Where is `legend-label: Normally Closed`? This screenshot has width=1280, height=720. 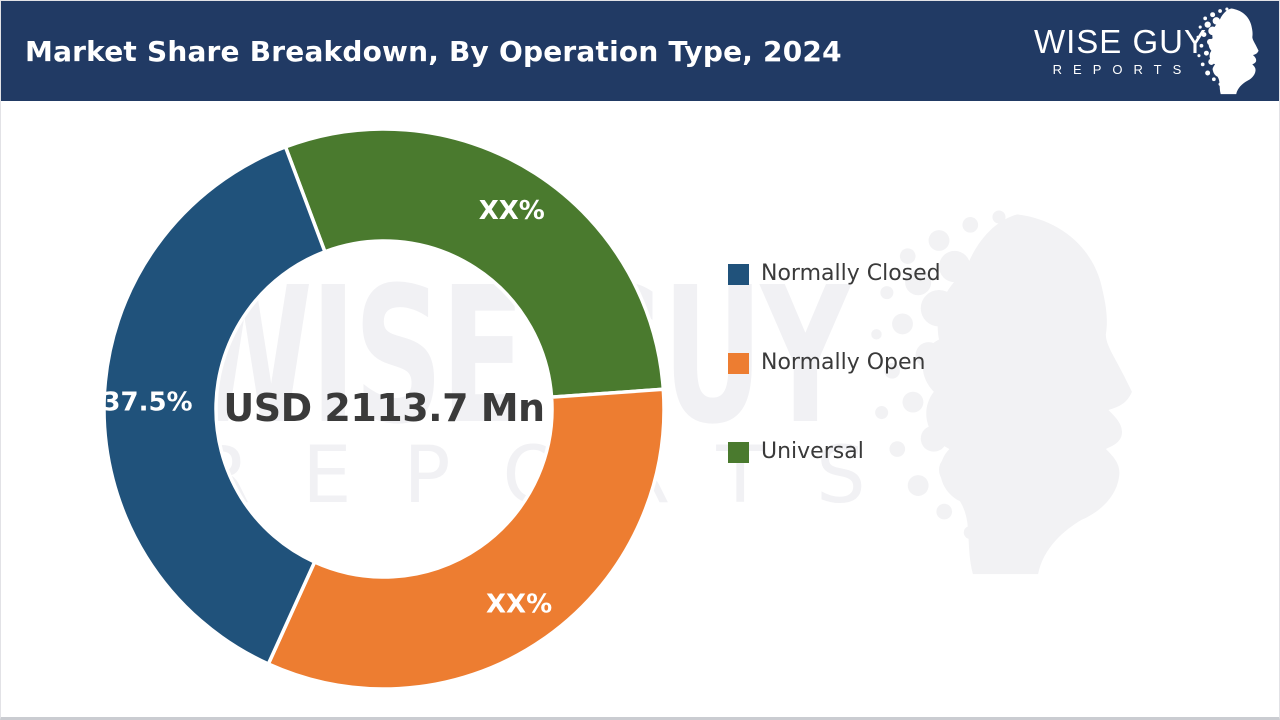
legend-label: Normally Closed is located at coordinates (851, 273).